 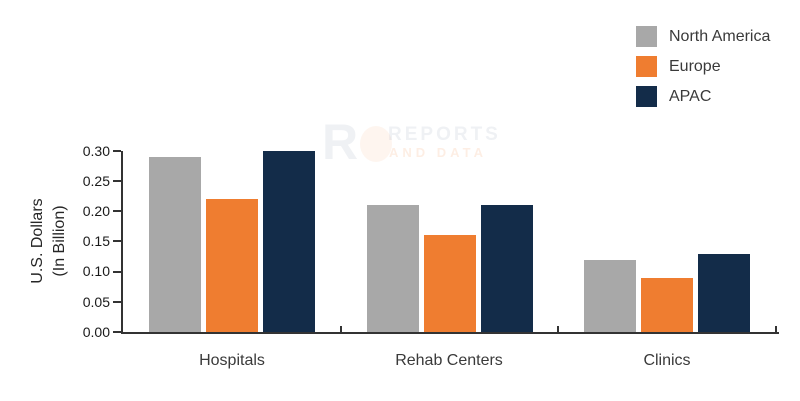 What do you see at coordinates (232, 360) in the screenshot?
I see `category-label-hospitals: Hospitals` at bounding box center [232, 360].